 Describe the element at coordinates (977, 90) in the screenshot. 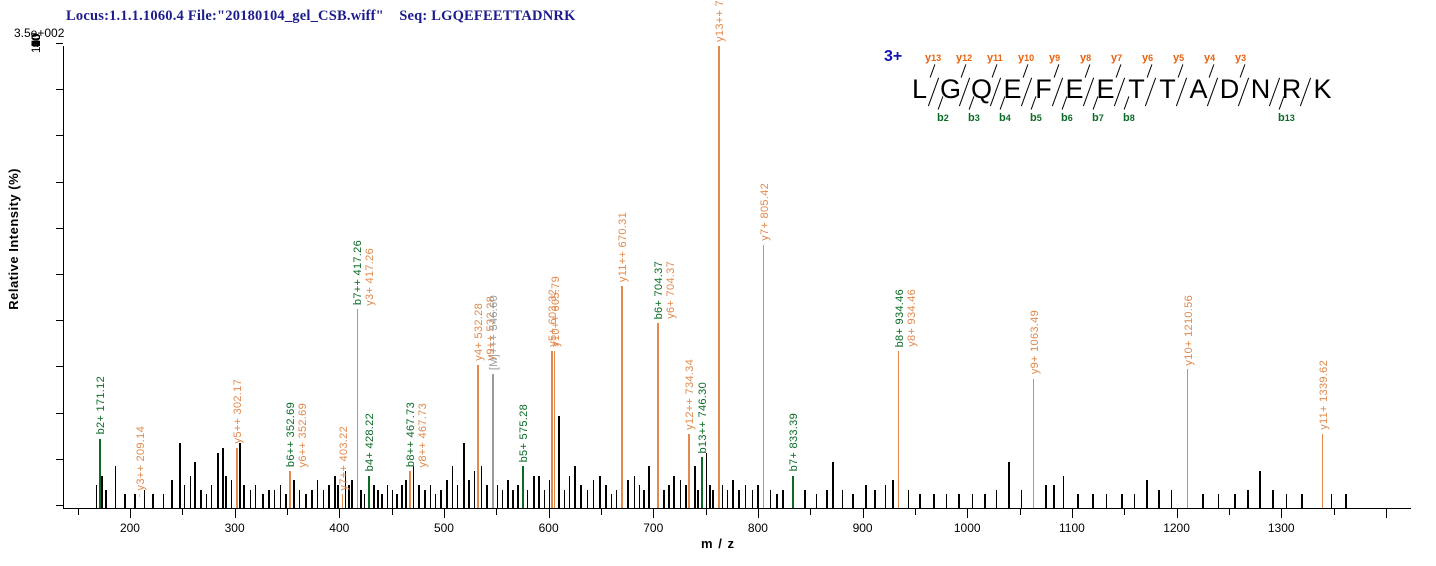

I see `peptide-residue: Q` at that location.